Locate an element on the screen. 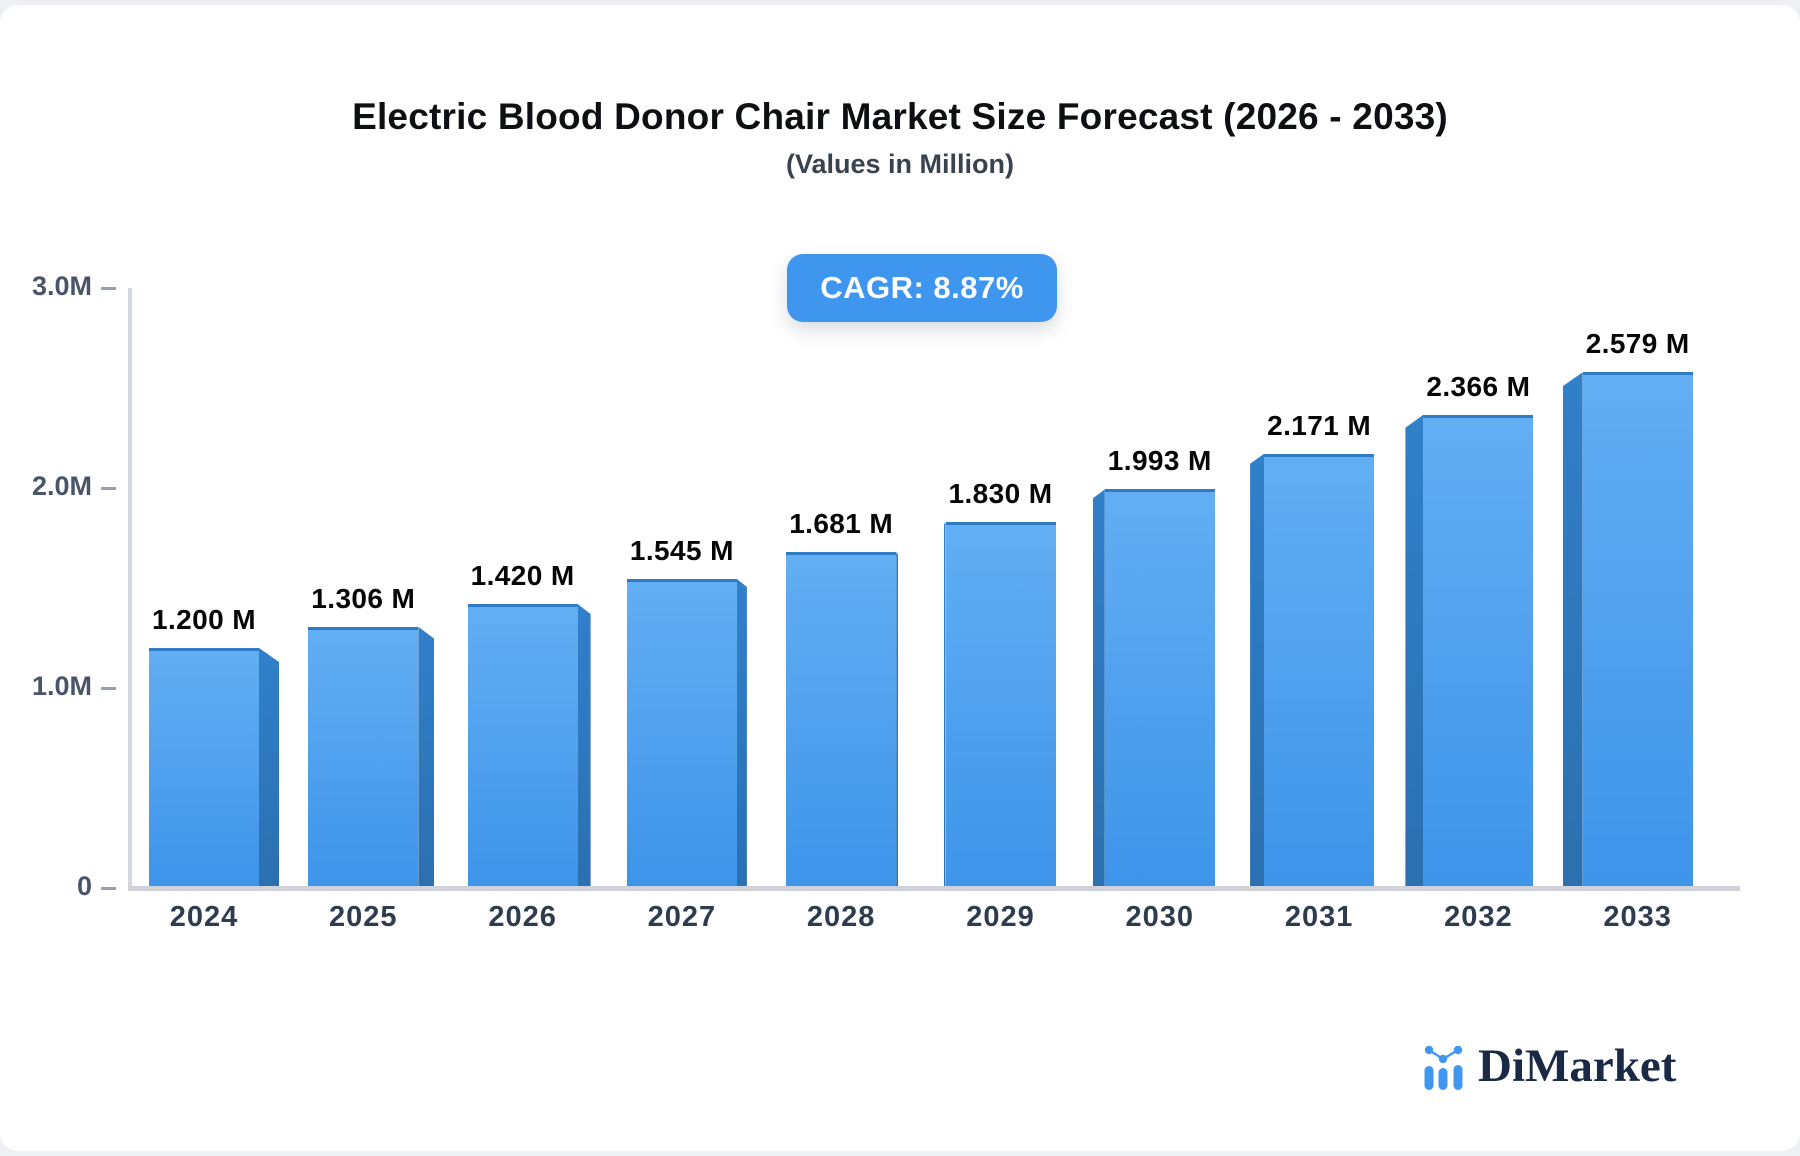  bar-value-label: 1.306 M is located at coordinates (363, 598).